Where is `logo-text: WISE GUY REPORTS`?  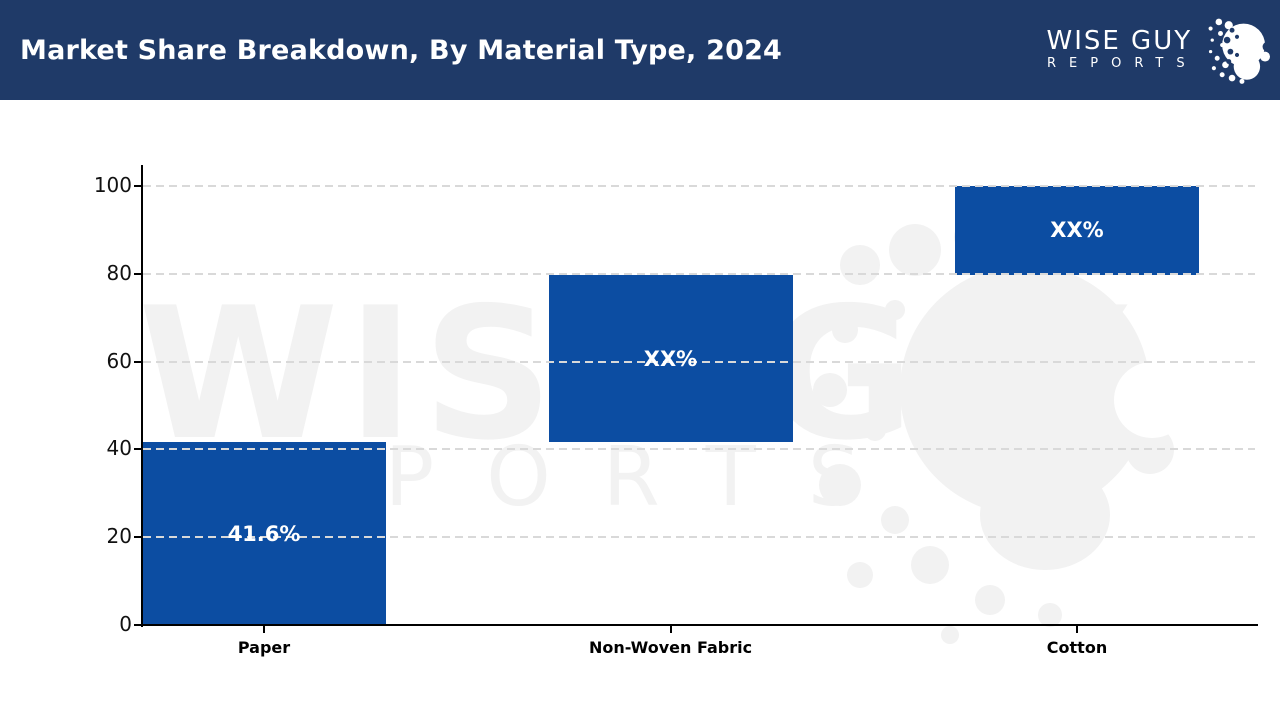 logo-text: WISE GUY REPORTS is located at coordinates (1119, 49).